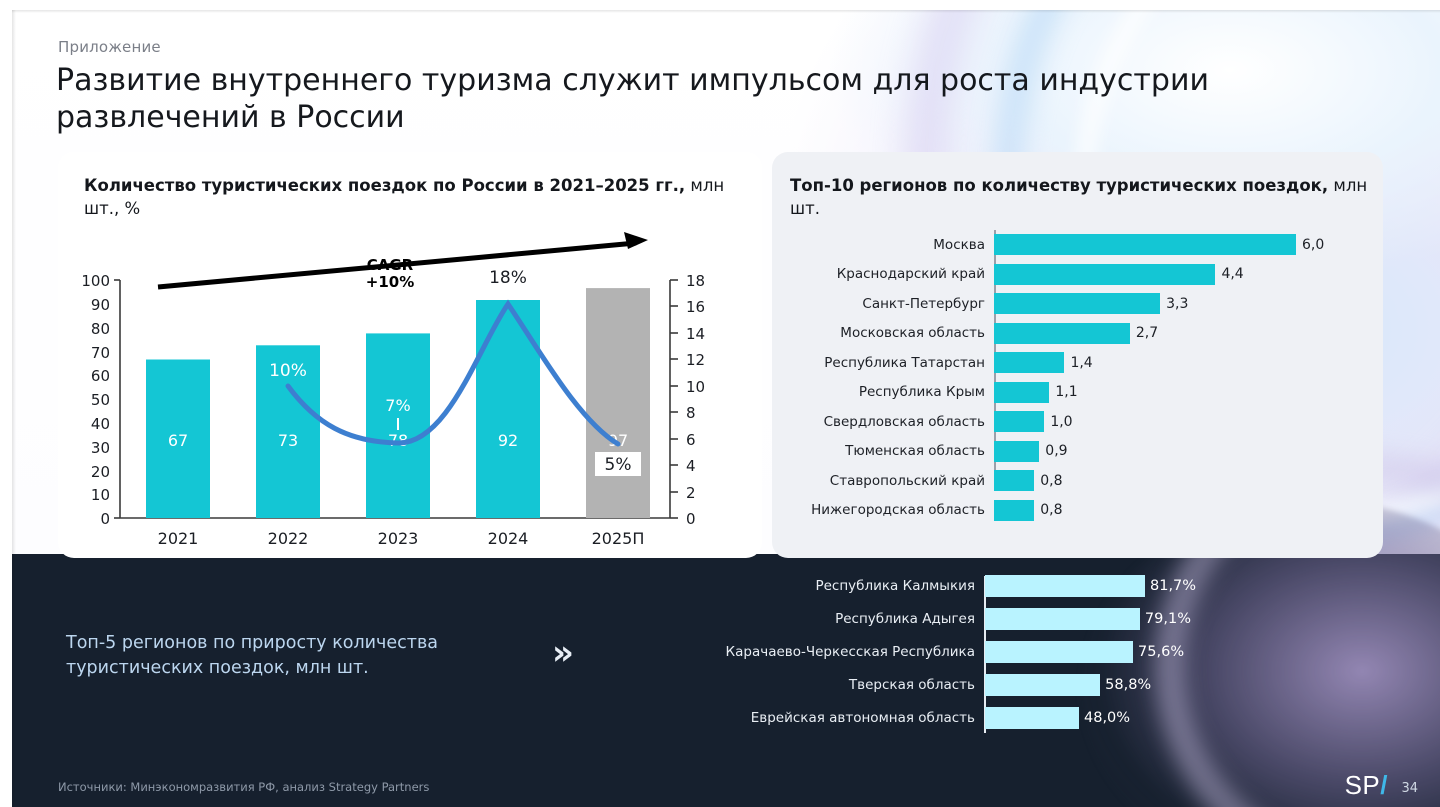 The image size is (1440, 807). Describe the element at coordinates (1384, 785) in the screenshot. I see `logo-slash: /` at that location.